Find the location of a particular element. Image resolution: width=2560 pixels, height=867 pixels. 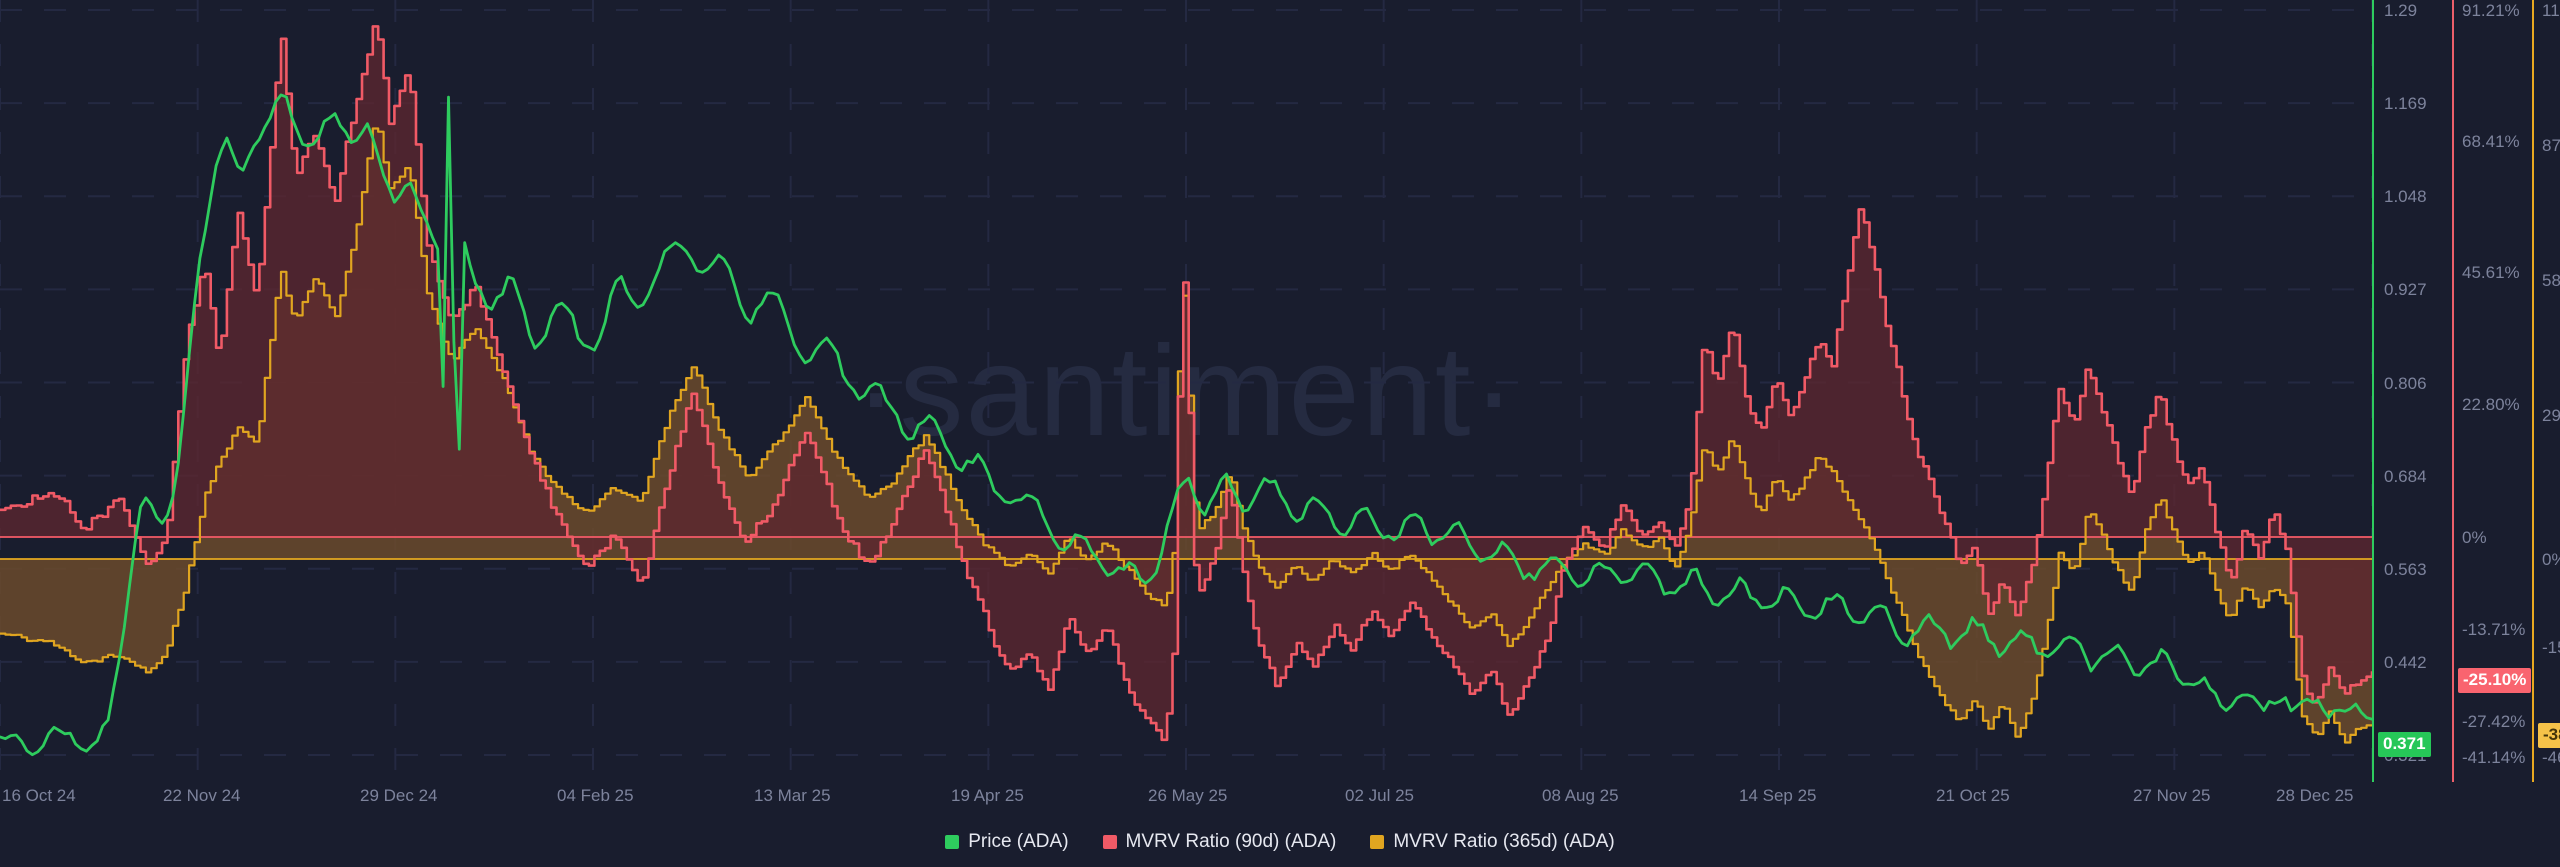

axis-price-tick: 1.048 is located at coordinates (2405, 197).